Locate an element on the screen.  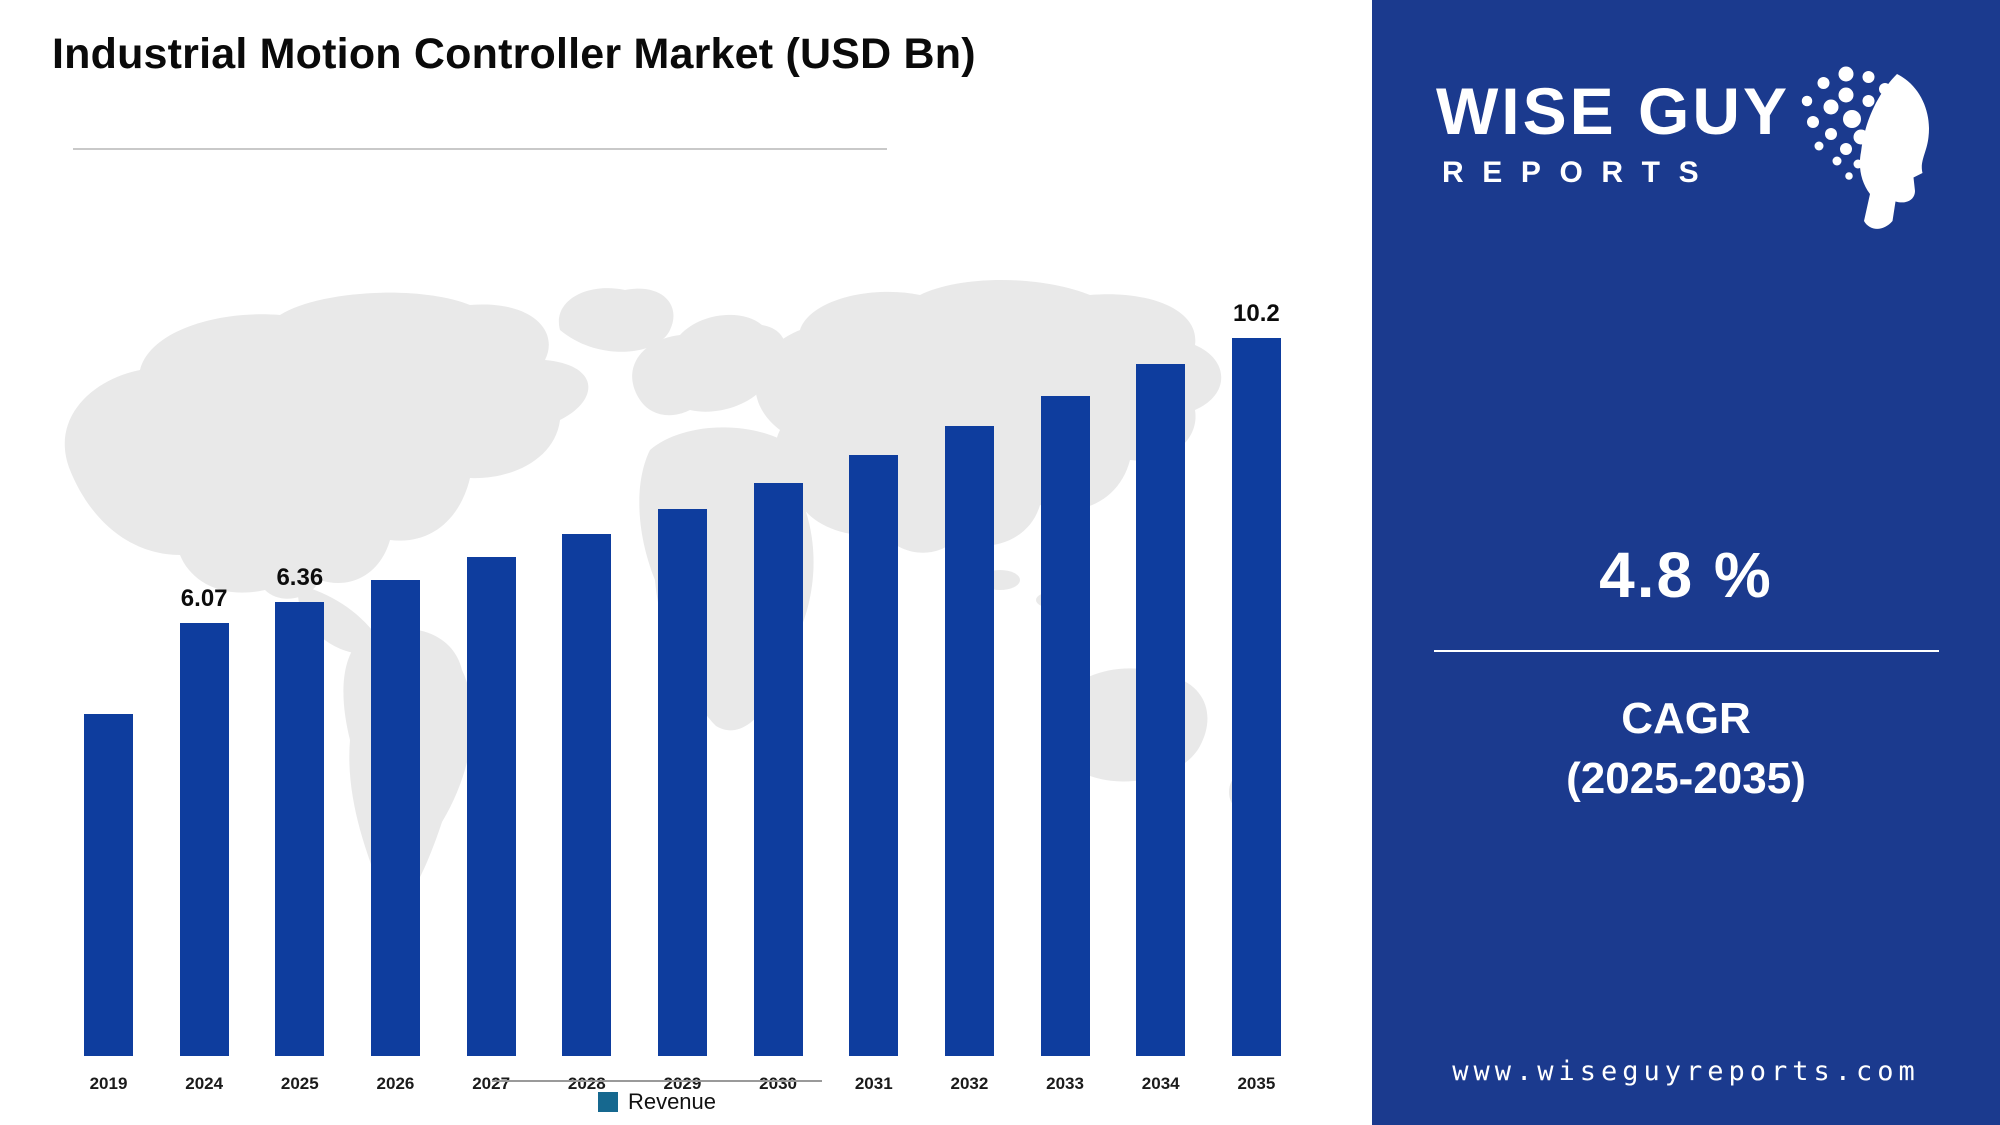
bar-column: 2027 is located at coordinates (491, 696).